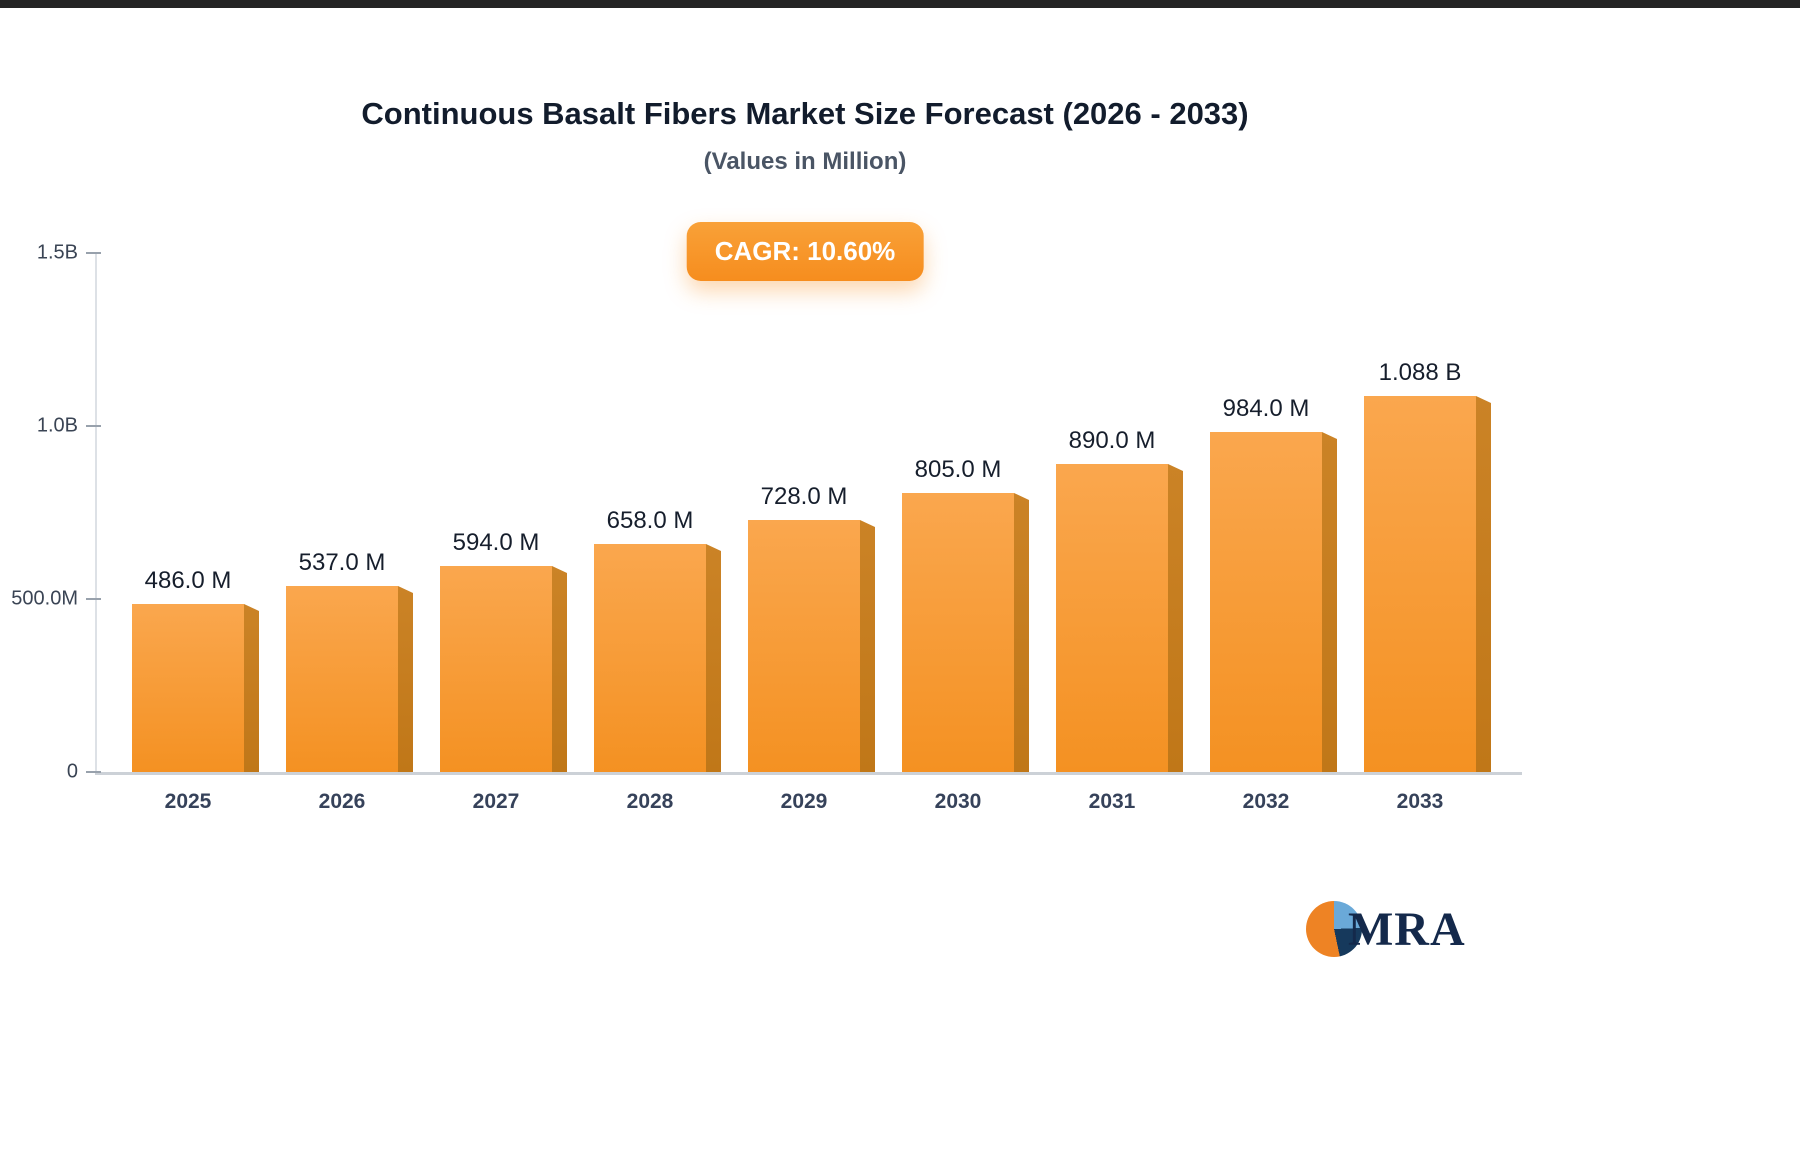  I want to click on x-axis-label-2033: 2033, so click(1420, 801).